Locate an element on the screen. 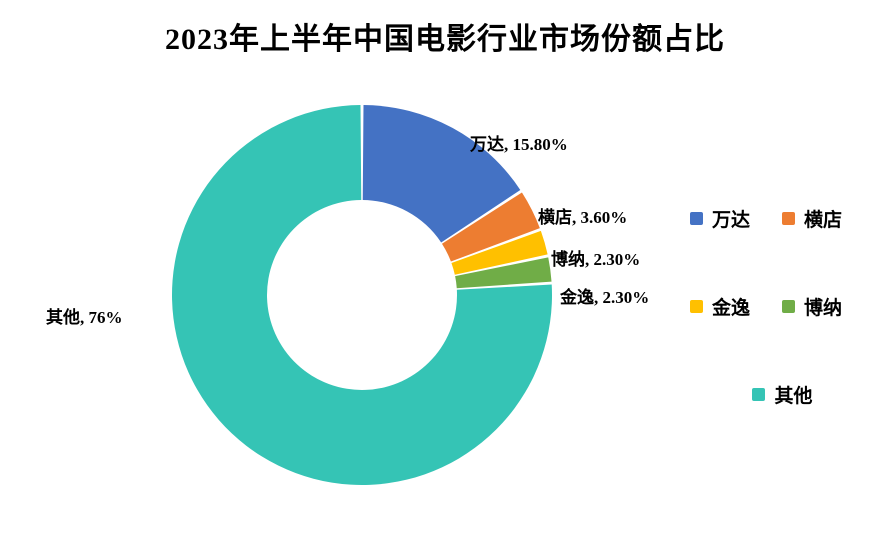 The image size is (890, 543). slice-label-other: 其他, 76% is located at coordinates (84, 317).